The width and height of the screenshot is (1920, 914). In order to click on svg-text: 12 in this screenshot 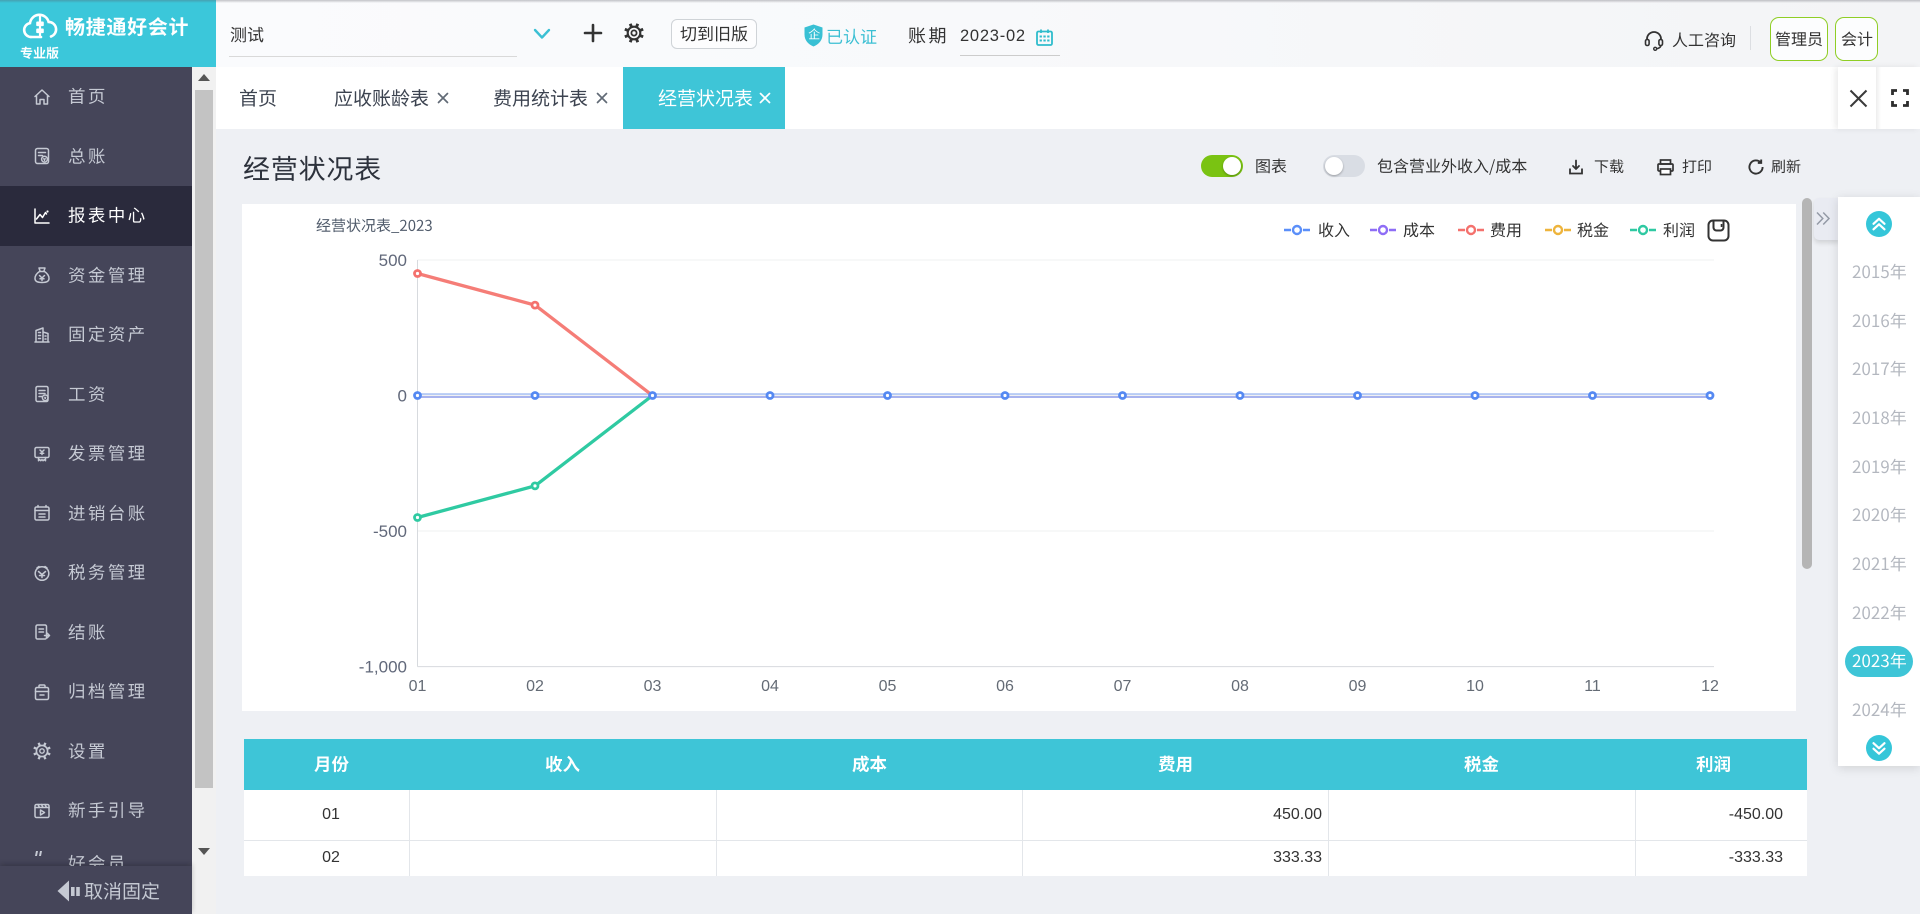, I will do `click(1710, 686)`.